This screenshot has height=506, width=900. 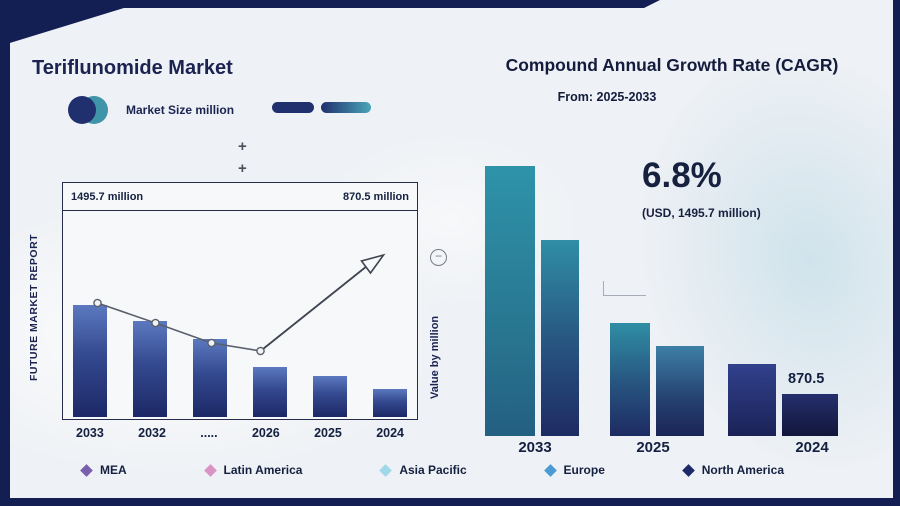 What do you see at coordinates (584, 470) in the screenshot?
I see `legend-label: Europe` at bounding box center [584, 470].